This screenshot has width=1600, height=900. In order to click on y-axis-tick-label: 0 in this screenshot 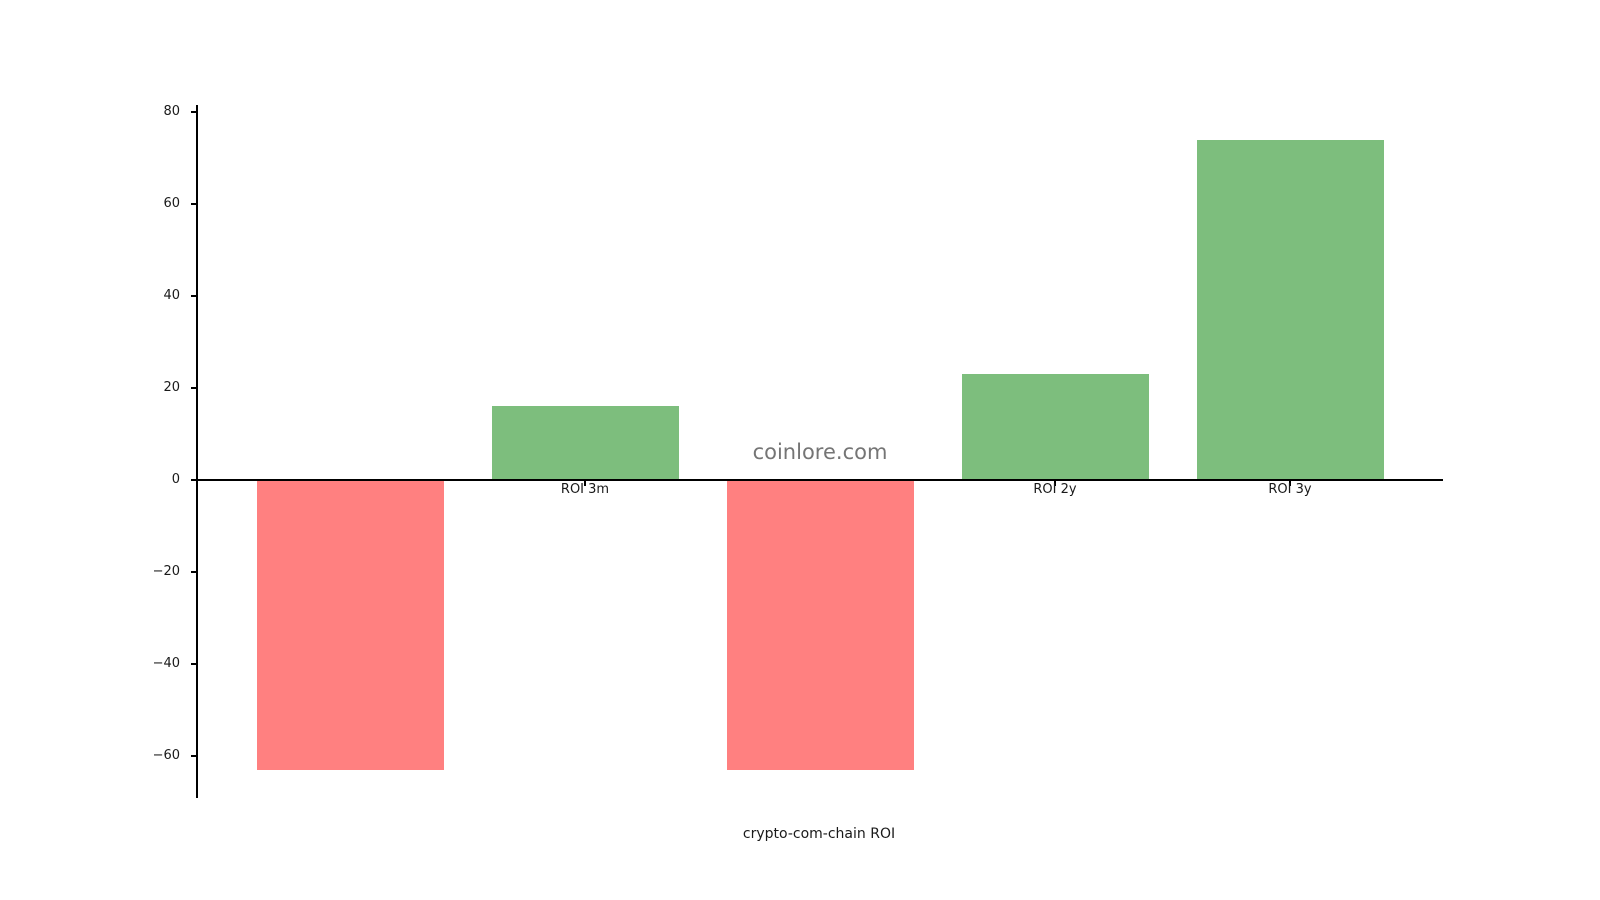, I will do `click(175, 479)`.